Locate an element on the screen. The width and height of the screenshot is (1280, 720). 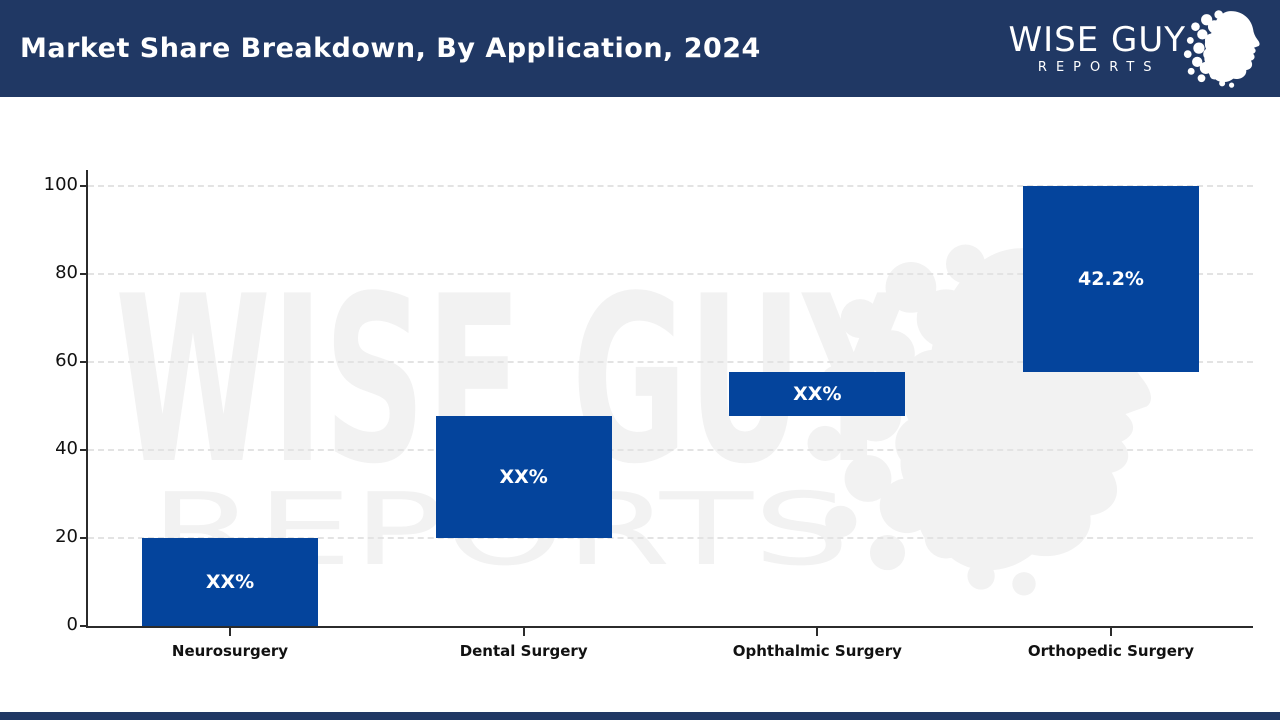
logo-text: WISE GUY REPORTS is located at coordinates (1097, 48).